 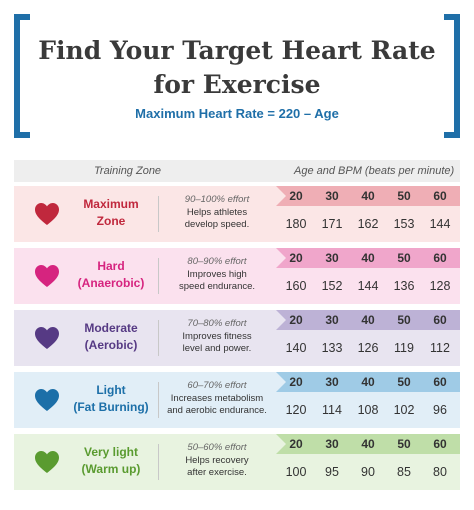 What do you see at coordinates (217, 224) in the screenshot?
I see `description-line-2: develop speed.` at bounding box center [217, 224].